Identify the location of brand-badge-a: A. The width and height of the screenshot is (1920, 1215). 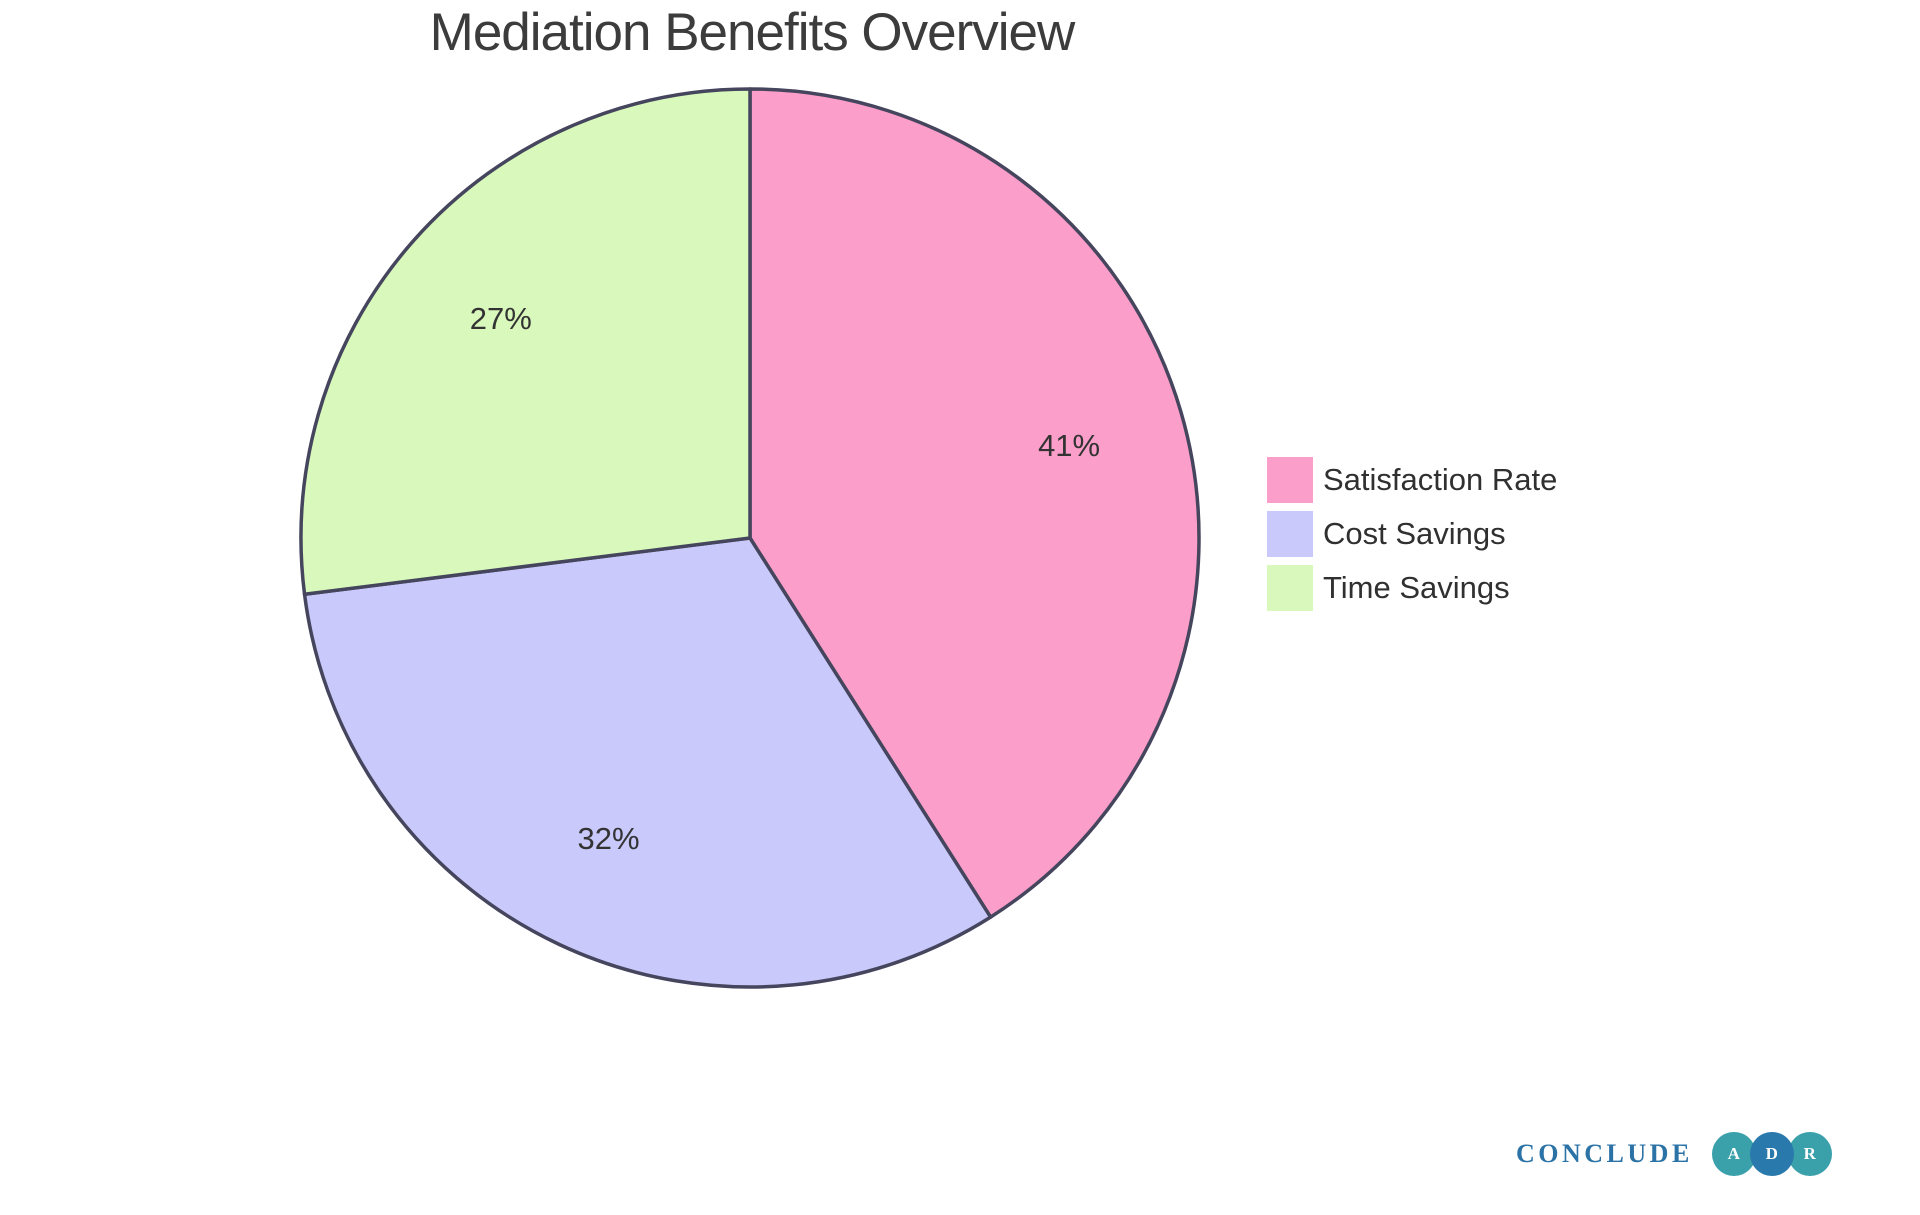
(1733, 1154).